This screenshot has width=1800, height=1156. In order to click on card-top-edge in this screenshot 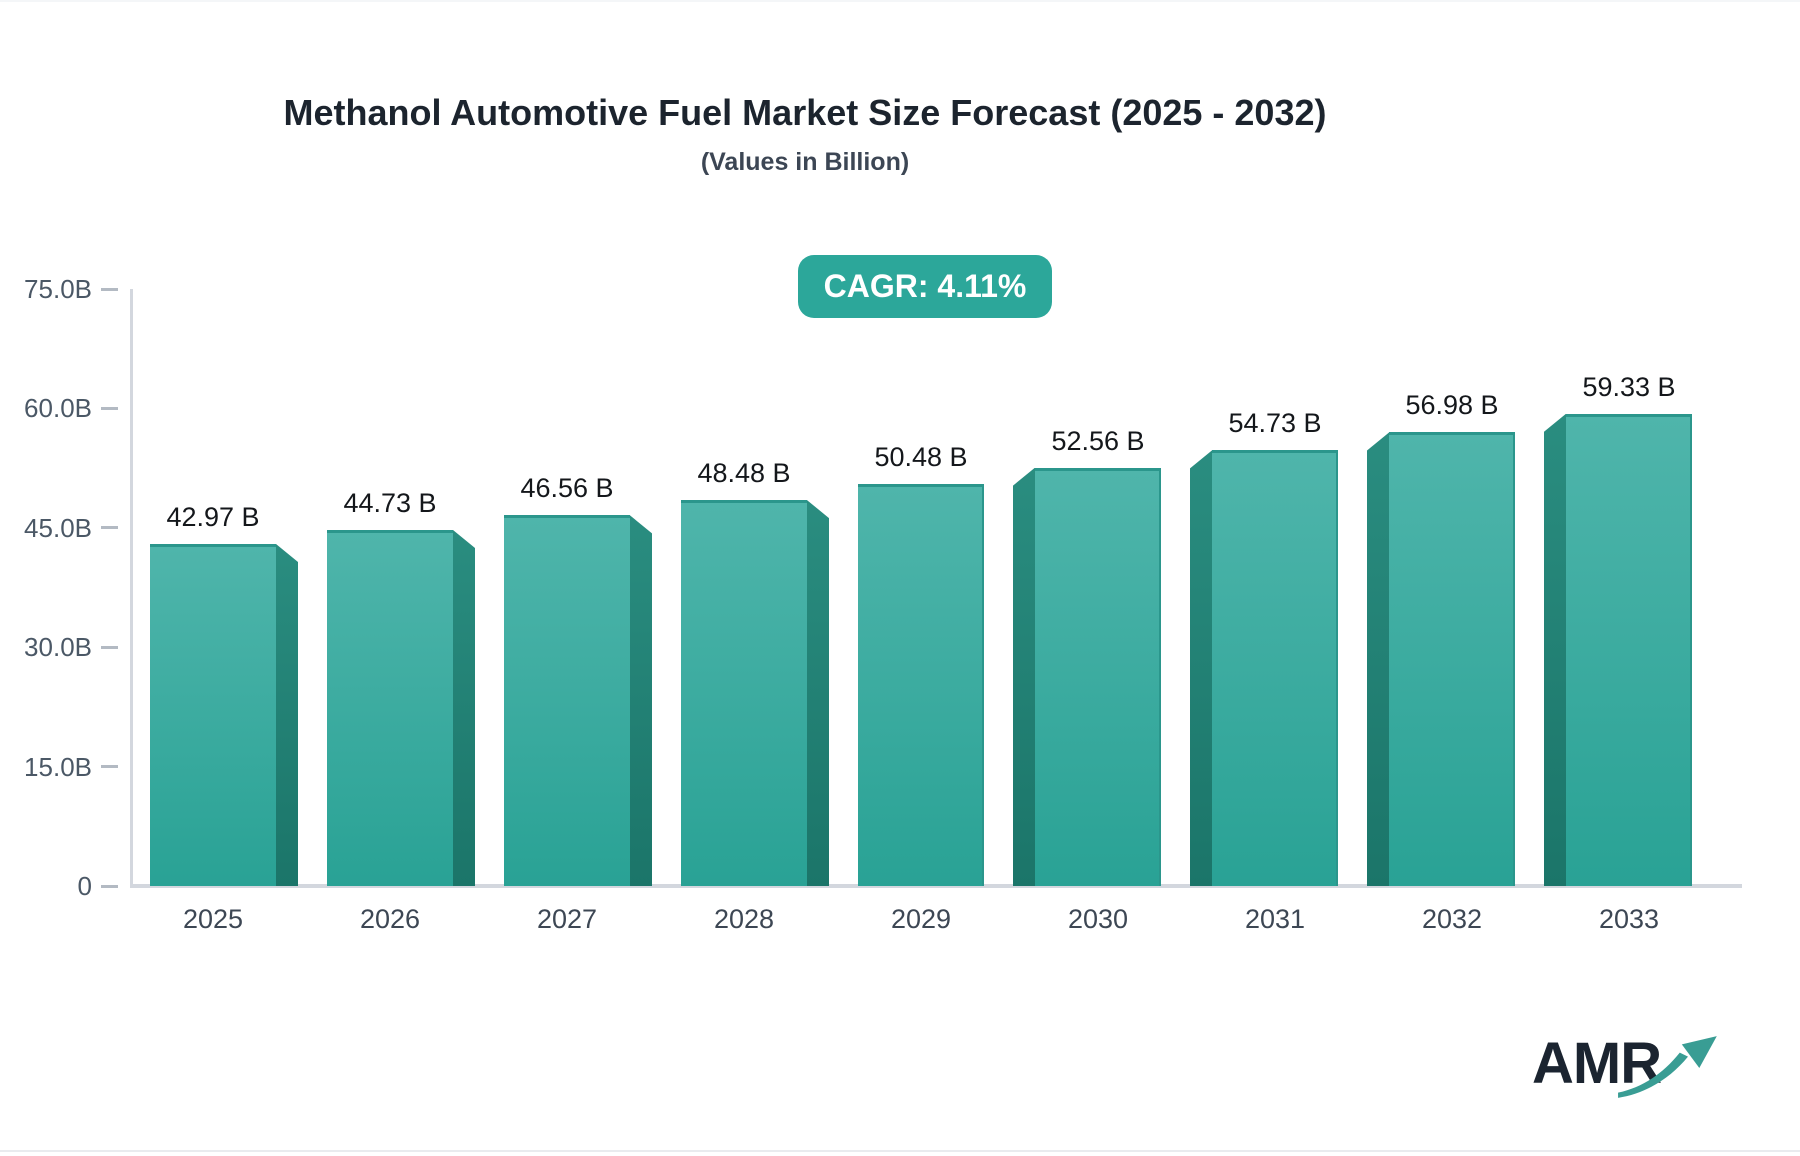, I will do `click(900, 1)`.